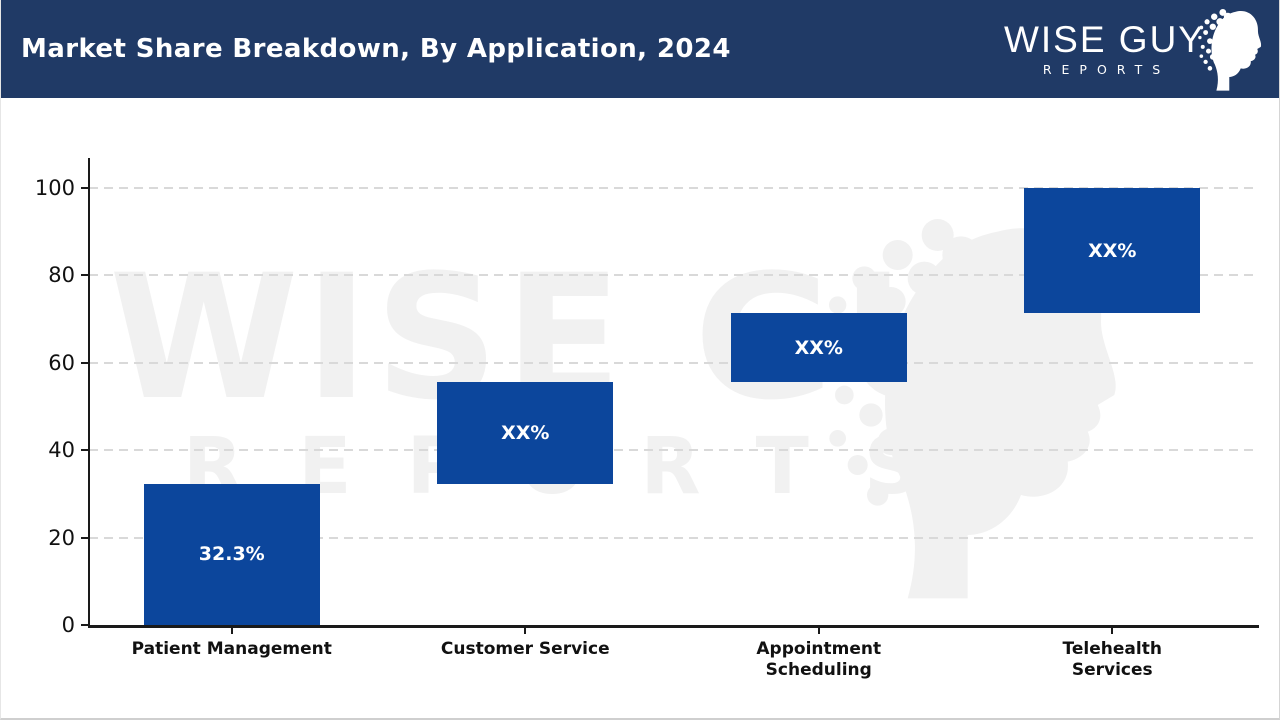  I want to click on x-tick-customer-service, so click(525, 630).